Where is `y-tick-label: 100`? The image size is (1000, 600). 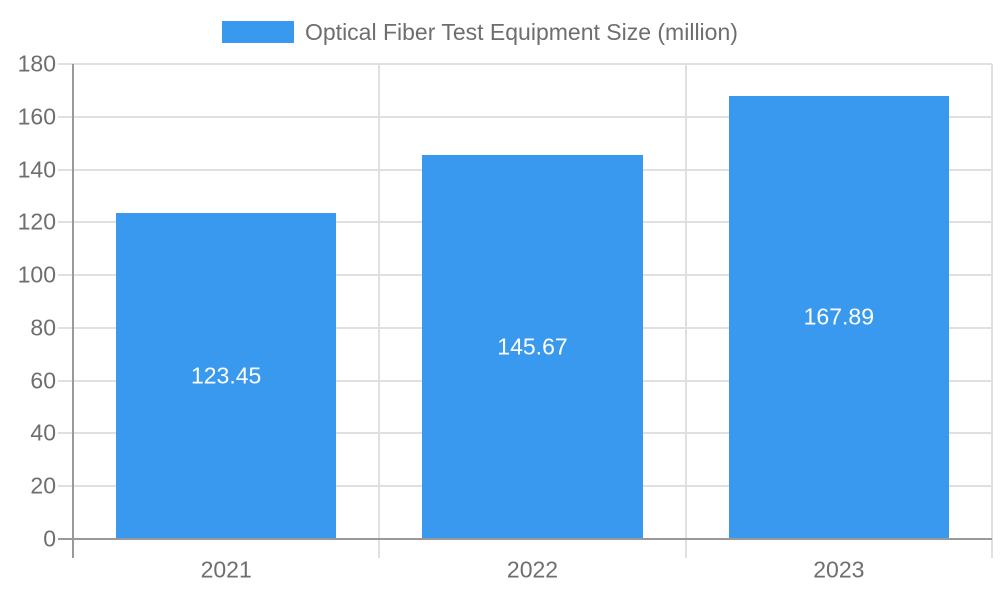 y-tick-label: 100 is located at coordinates (36, 274).